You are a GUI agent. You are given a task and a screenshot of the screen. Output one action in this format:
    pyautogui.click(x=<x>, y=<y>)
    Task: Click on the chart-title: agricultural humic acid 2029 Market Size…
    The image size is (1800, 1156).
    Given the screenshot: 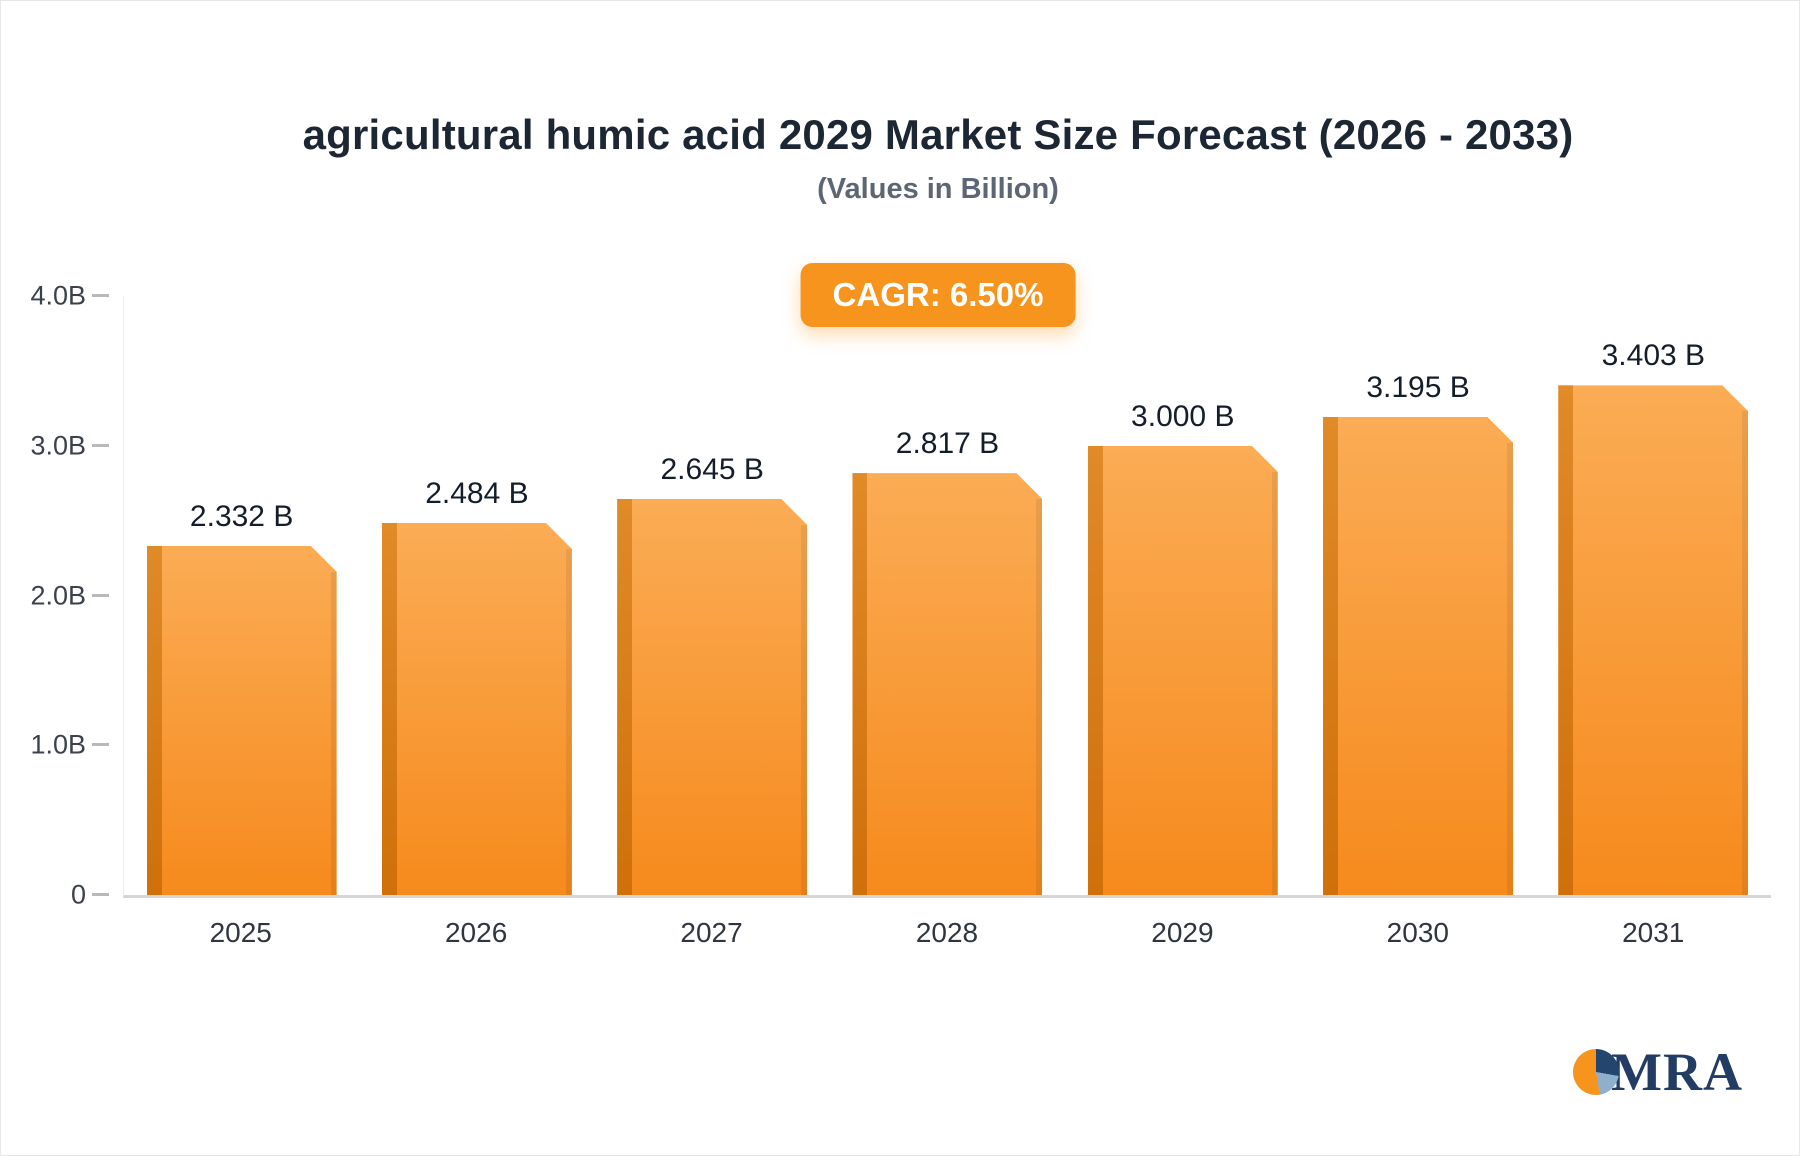 What is the action you would take?
    pyautogui.click(x=938, y=134)
    